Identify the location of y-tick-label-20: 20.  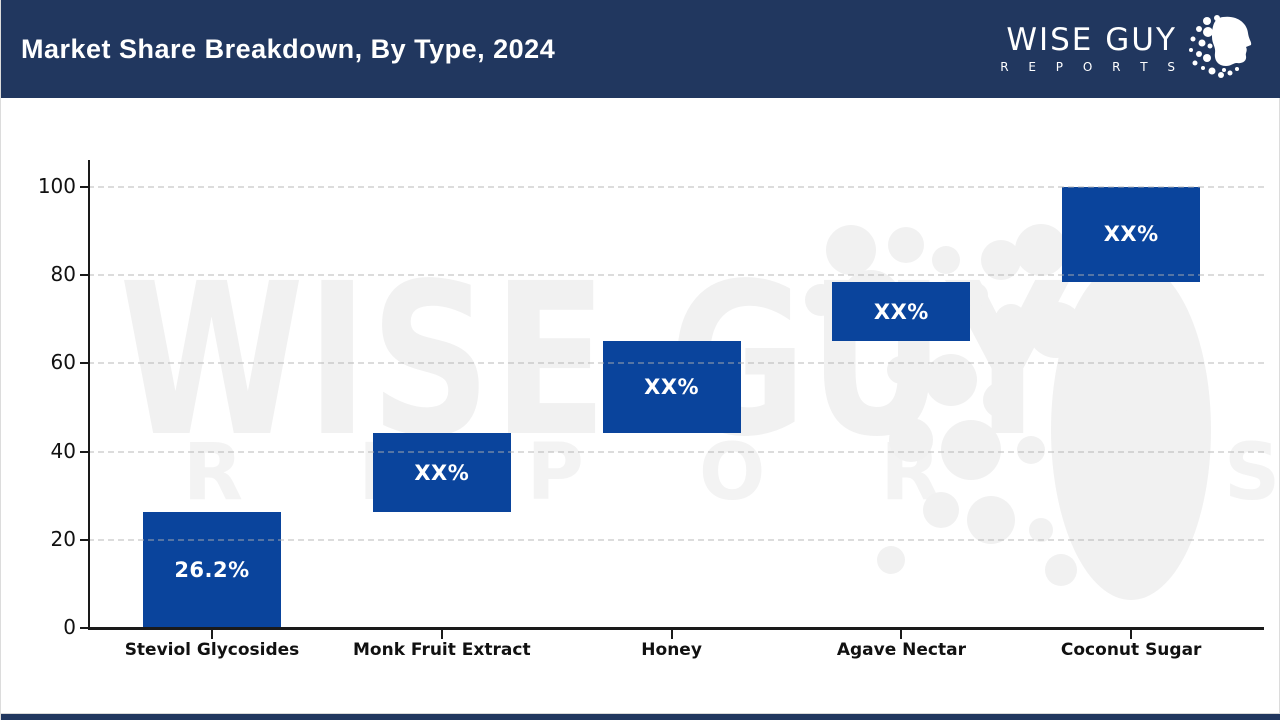
(63, 538).